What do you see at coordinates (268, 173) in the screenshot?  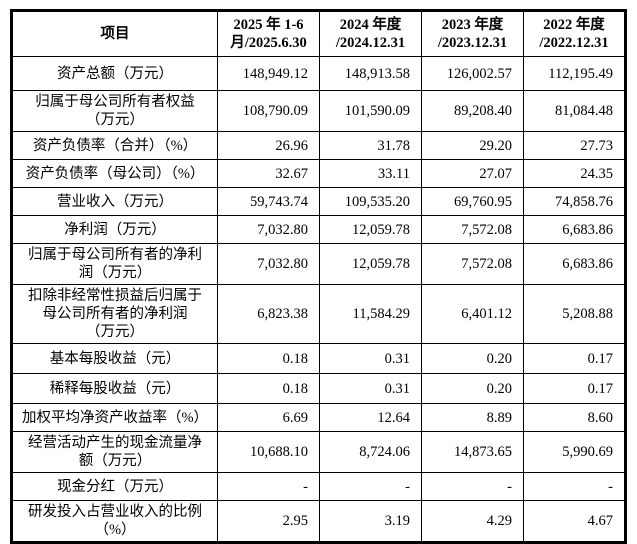 I see `cell-value: 32.67` at bounding box center [268, 173].